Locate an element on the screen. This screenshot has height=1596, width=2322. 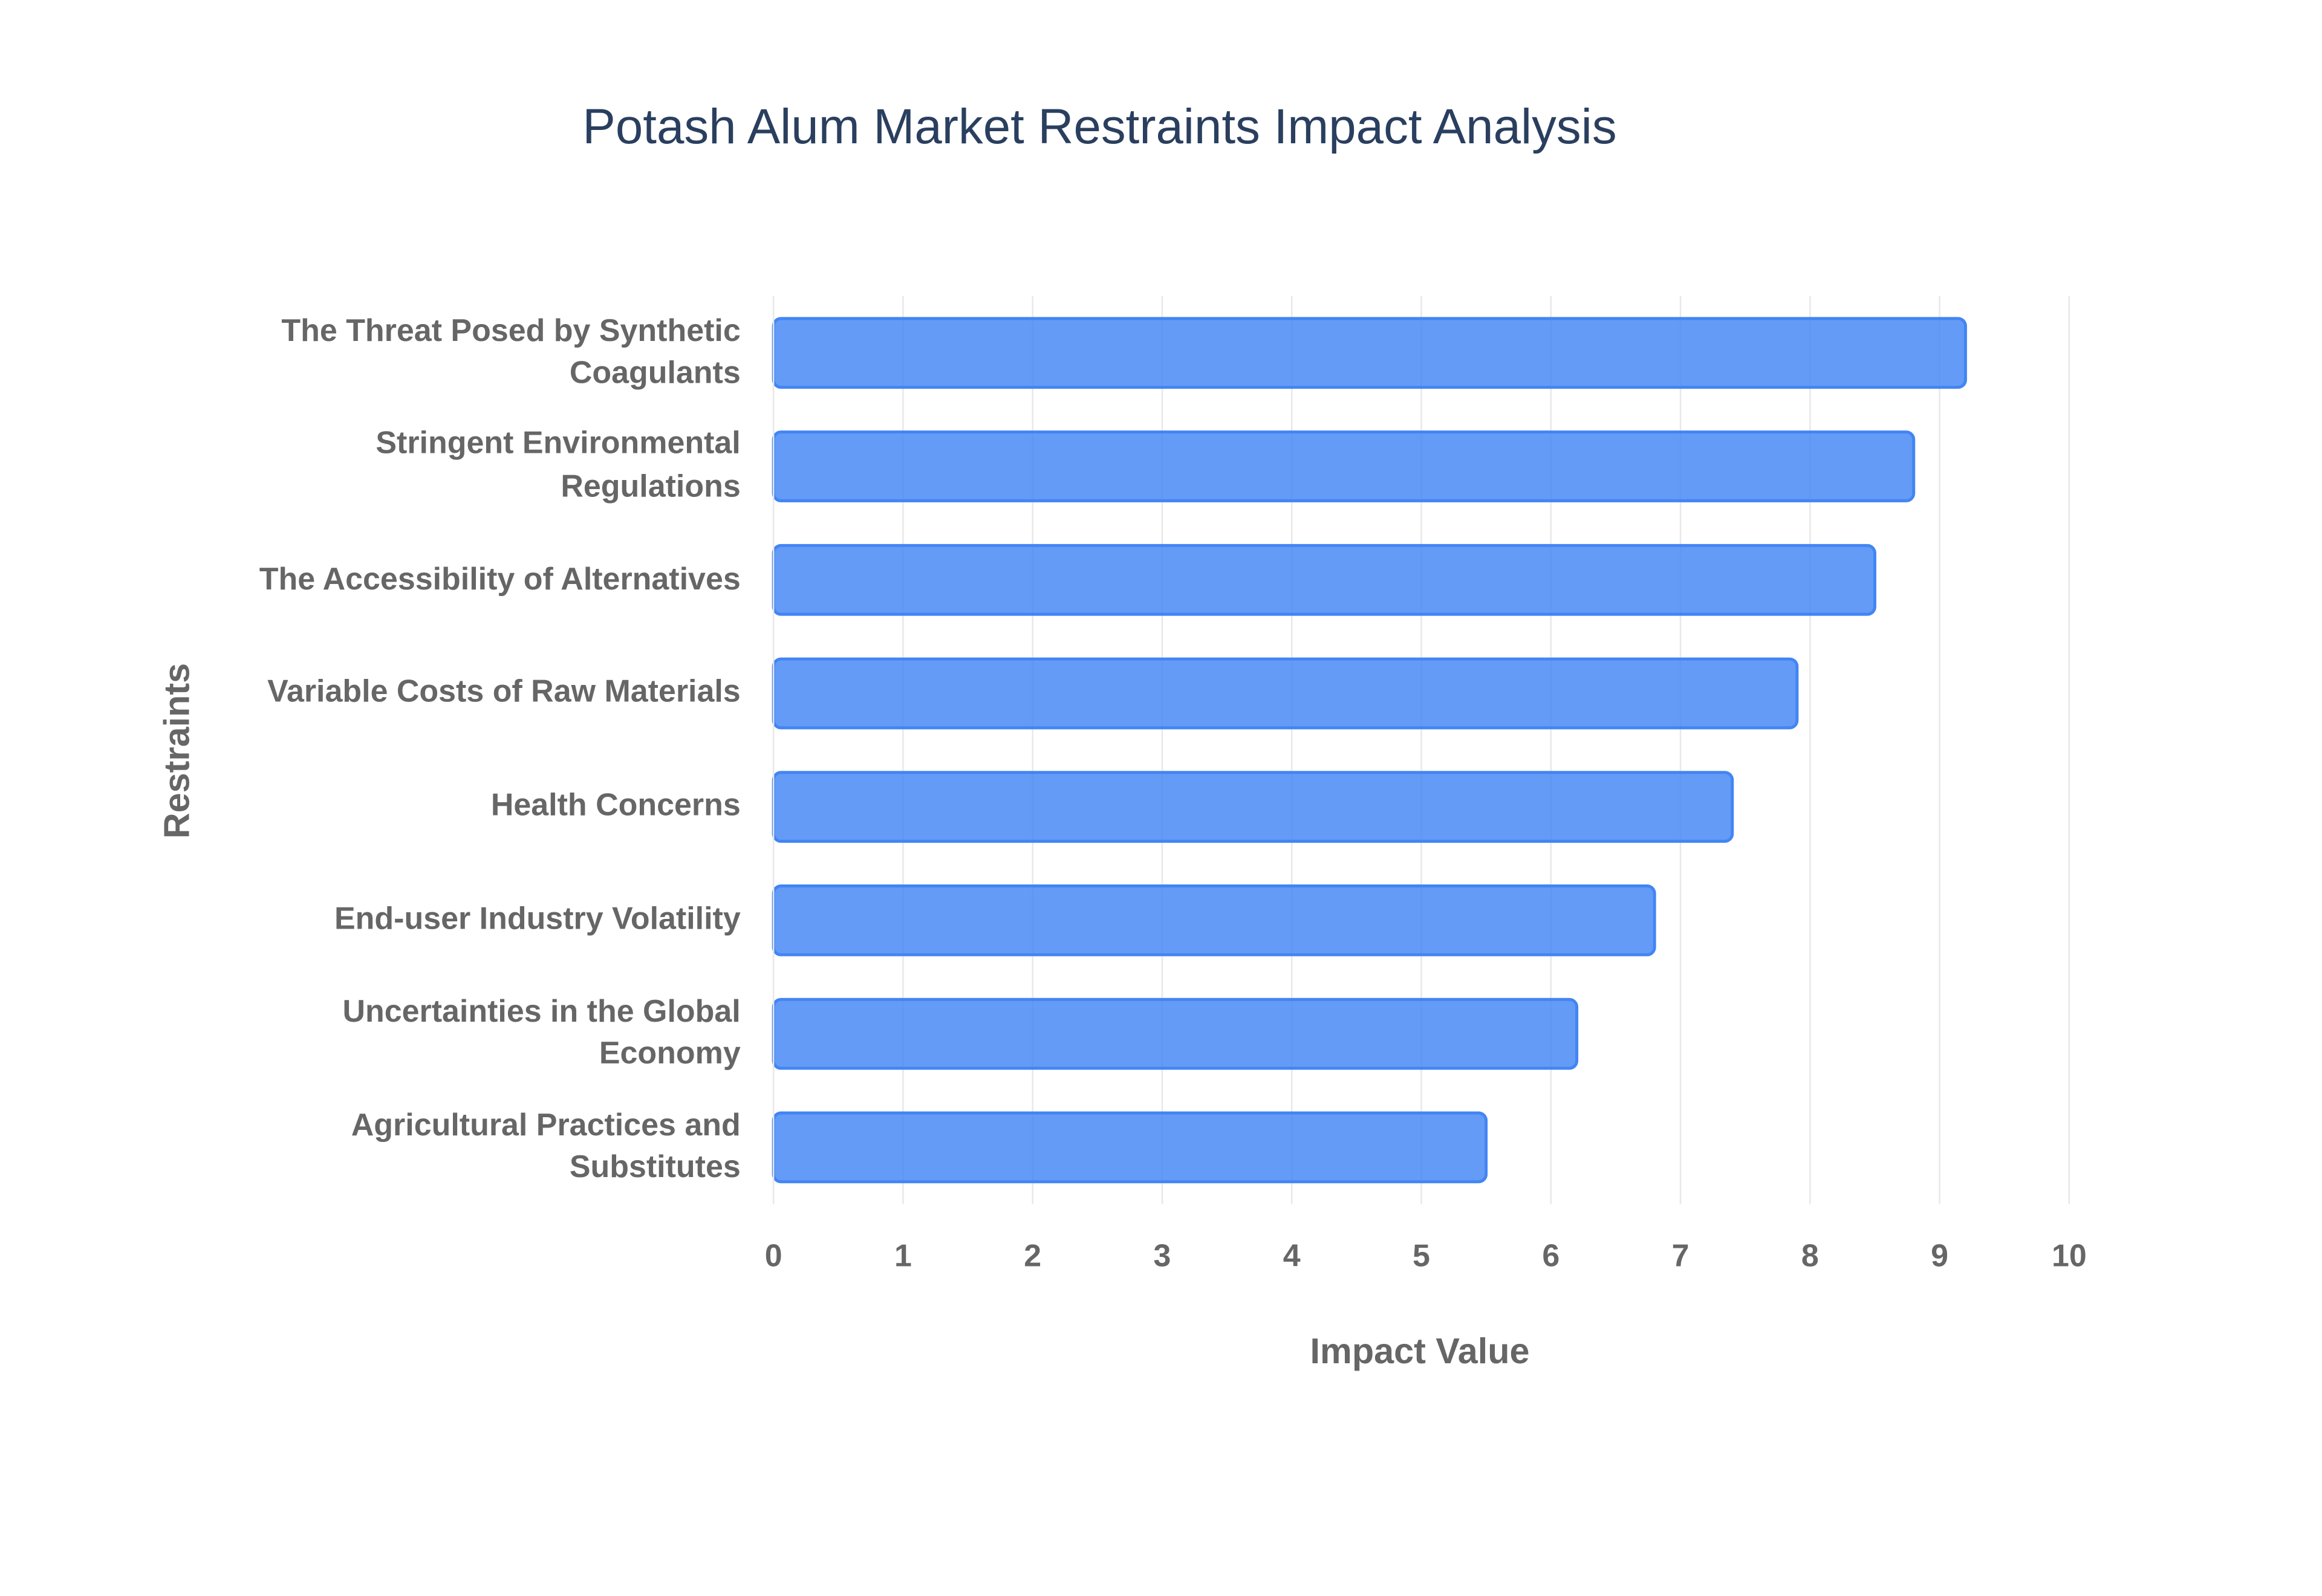
y-tick-label-box: The Accessibility of Alternatives is located at coordinates (500, 579).